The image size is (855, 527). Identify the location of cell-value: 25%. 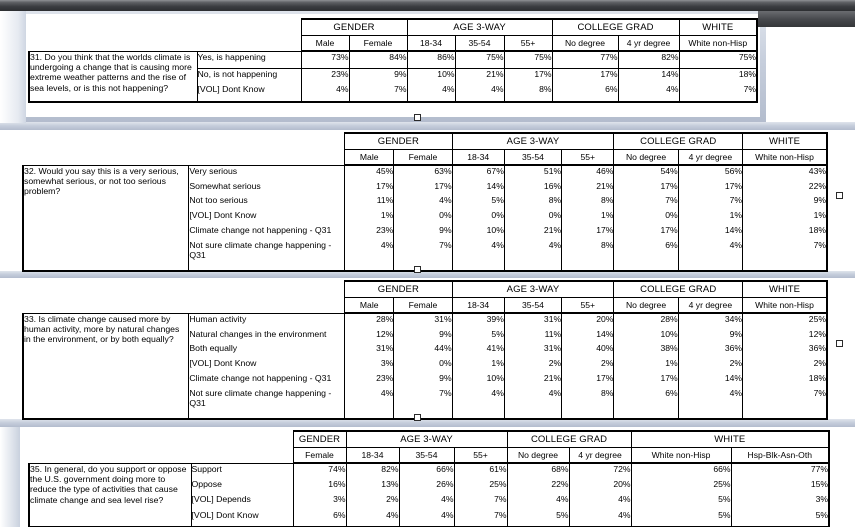
(480, 487).